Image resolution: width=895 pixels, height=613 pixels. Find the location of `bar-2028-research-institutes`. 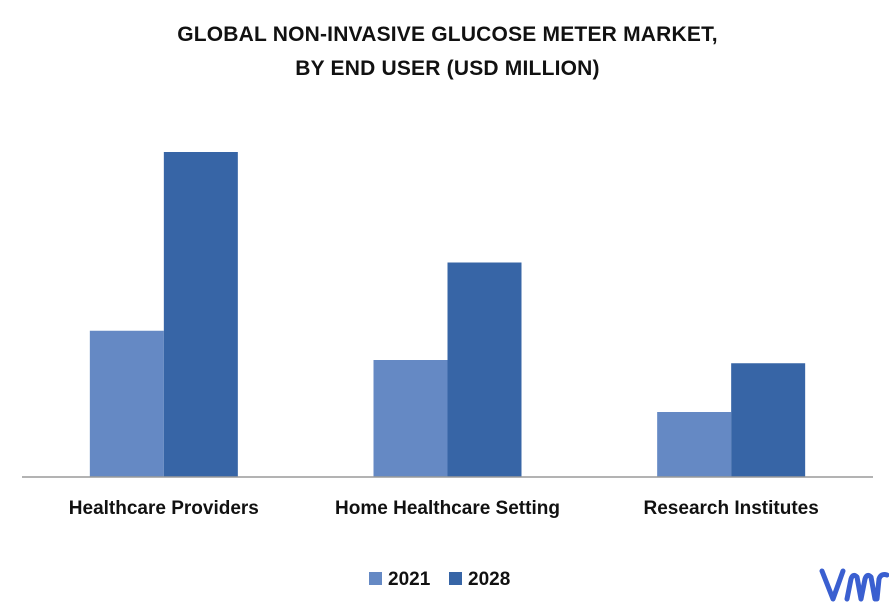

bar-2028-research-institutes is located at coordinates (768, 420).